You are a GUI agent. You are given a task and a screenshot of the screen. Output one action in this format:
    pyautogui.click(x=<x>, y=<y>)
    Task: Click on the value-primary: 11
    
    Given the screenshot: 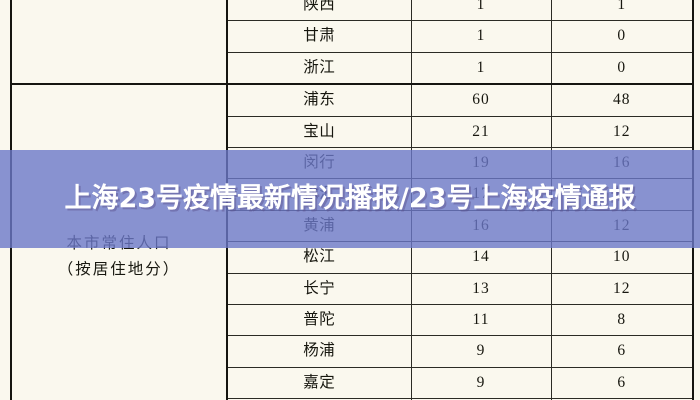 What is the action you would take?
    pyautogui.click(x=481, y=320)
    